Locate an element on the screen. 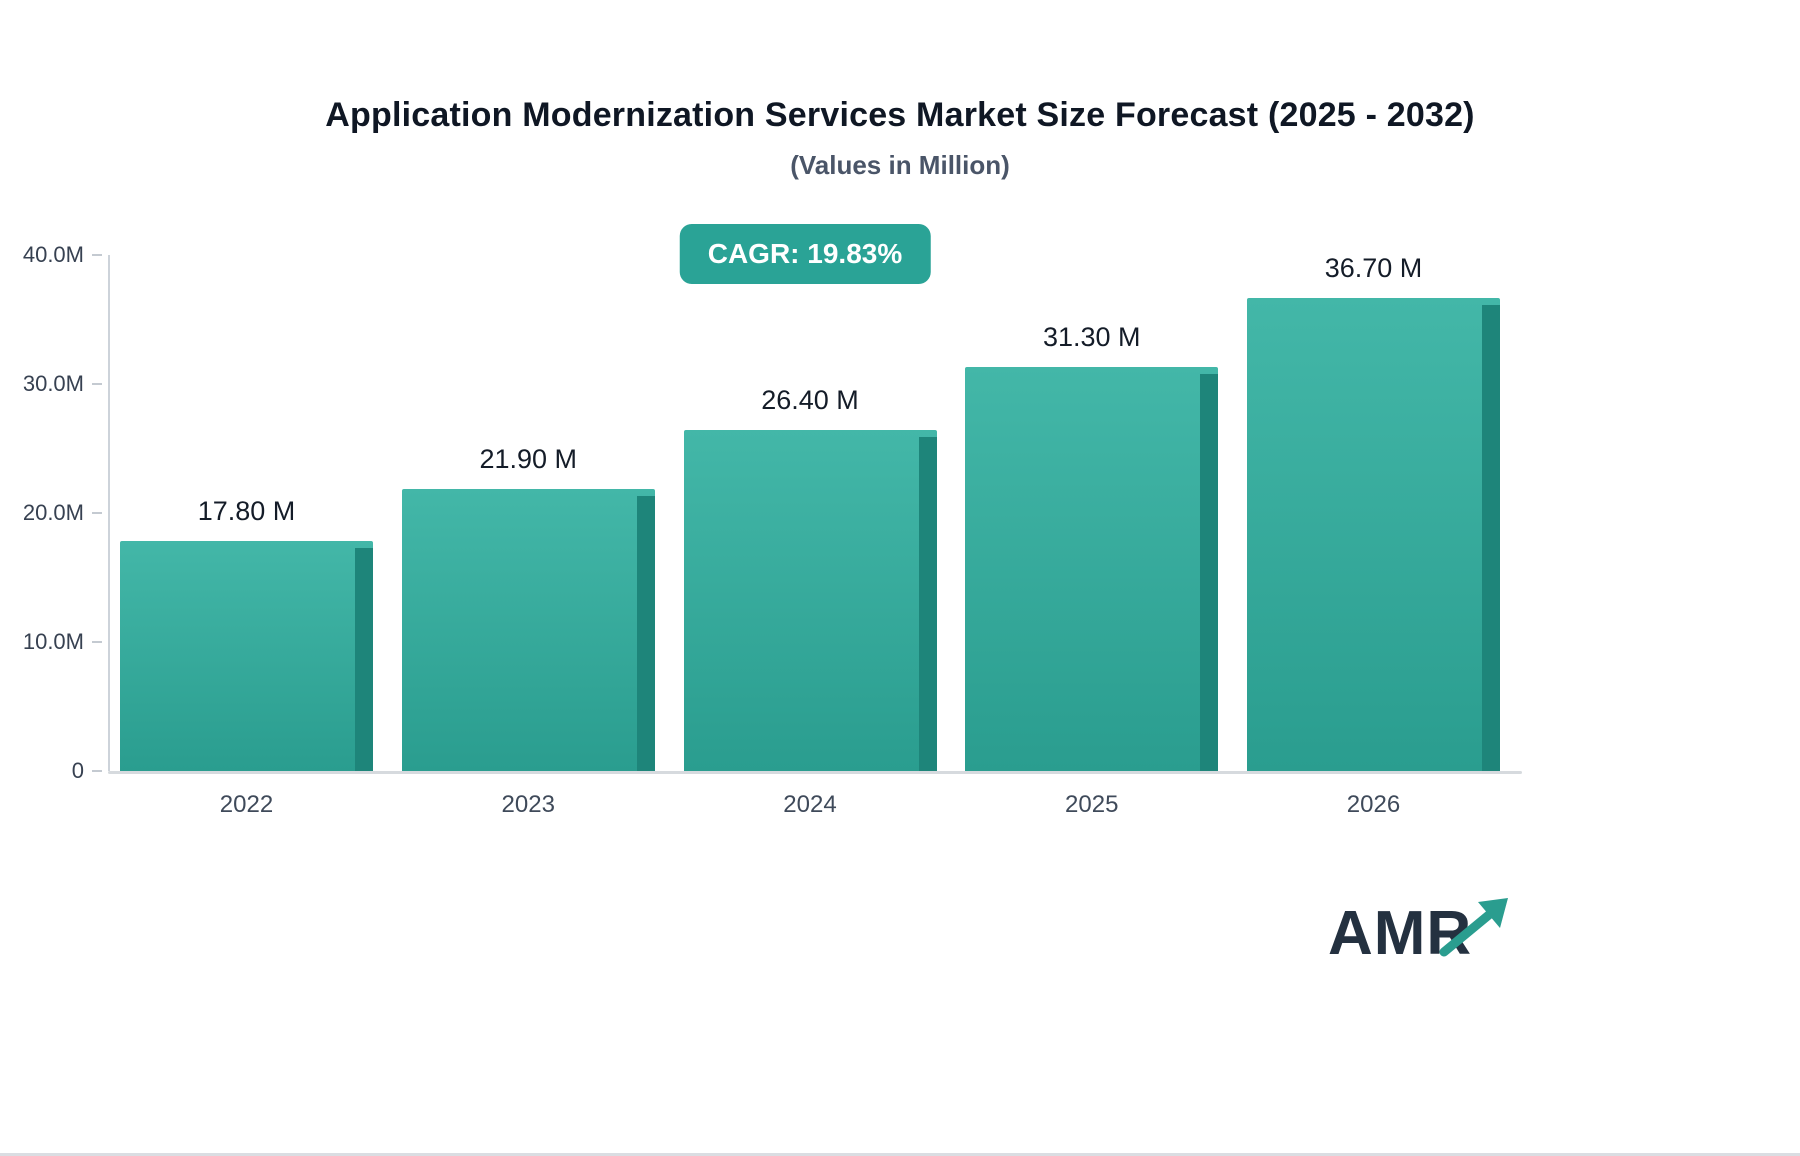  y-tick: 0 is located at coordinates (87, 771).